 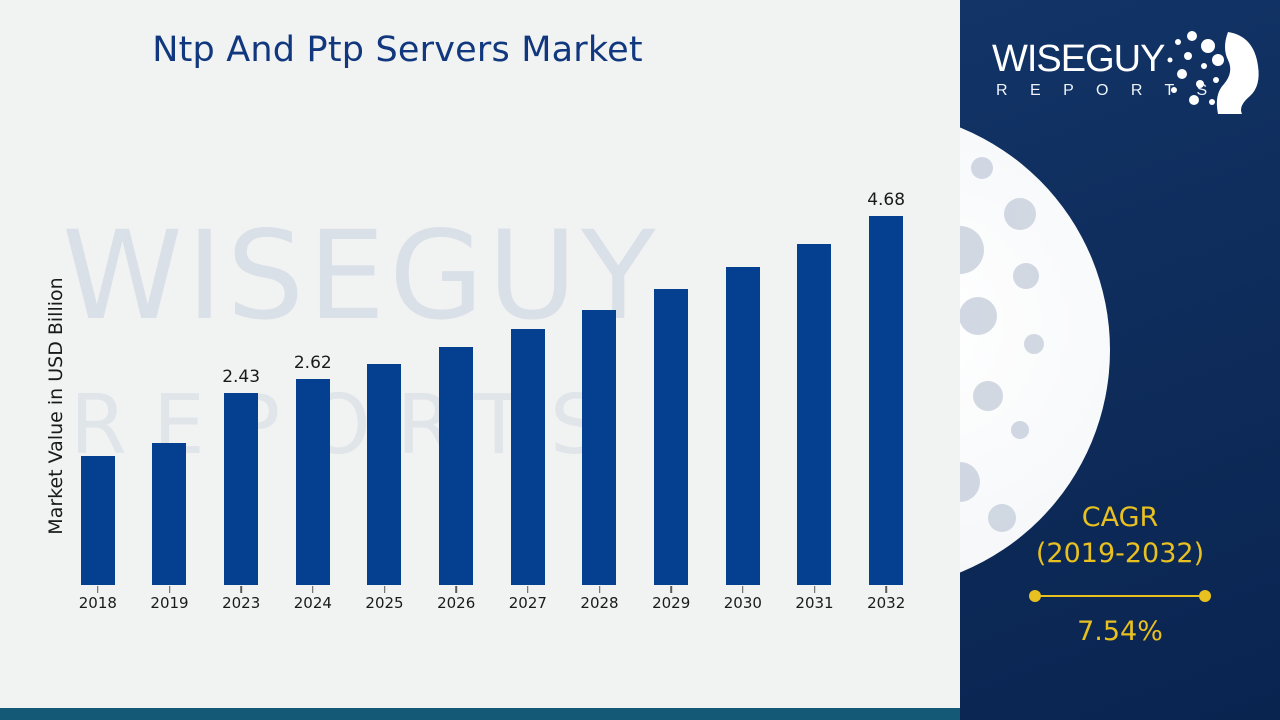 I want to click on bar-2018, so click(x=97, y=520).